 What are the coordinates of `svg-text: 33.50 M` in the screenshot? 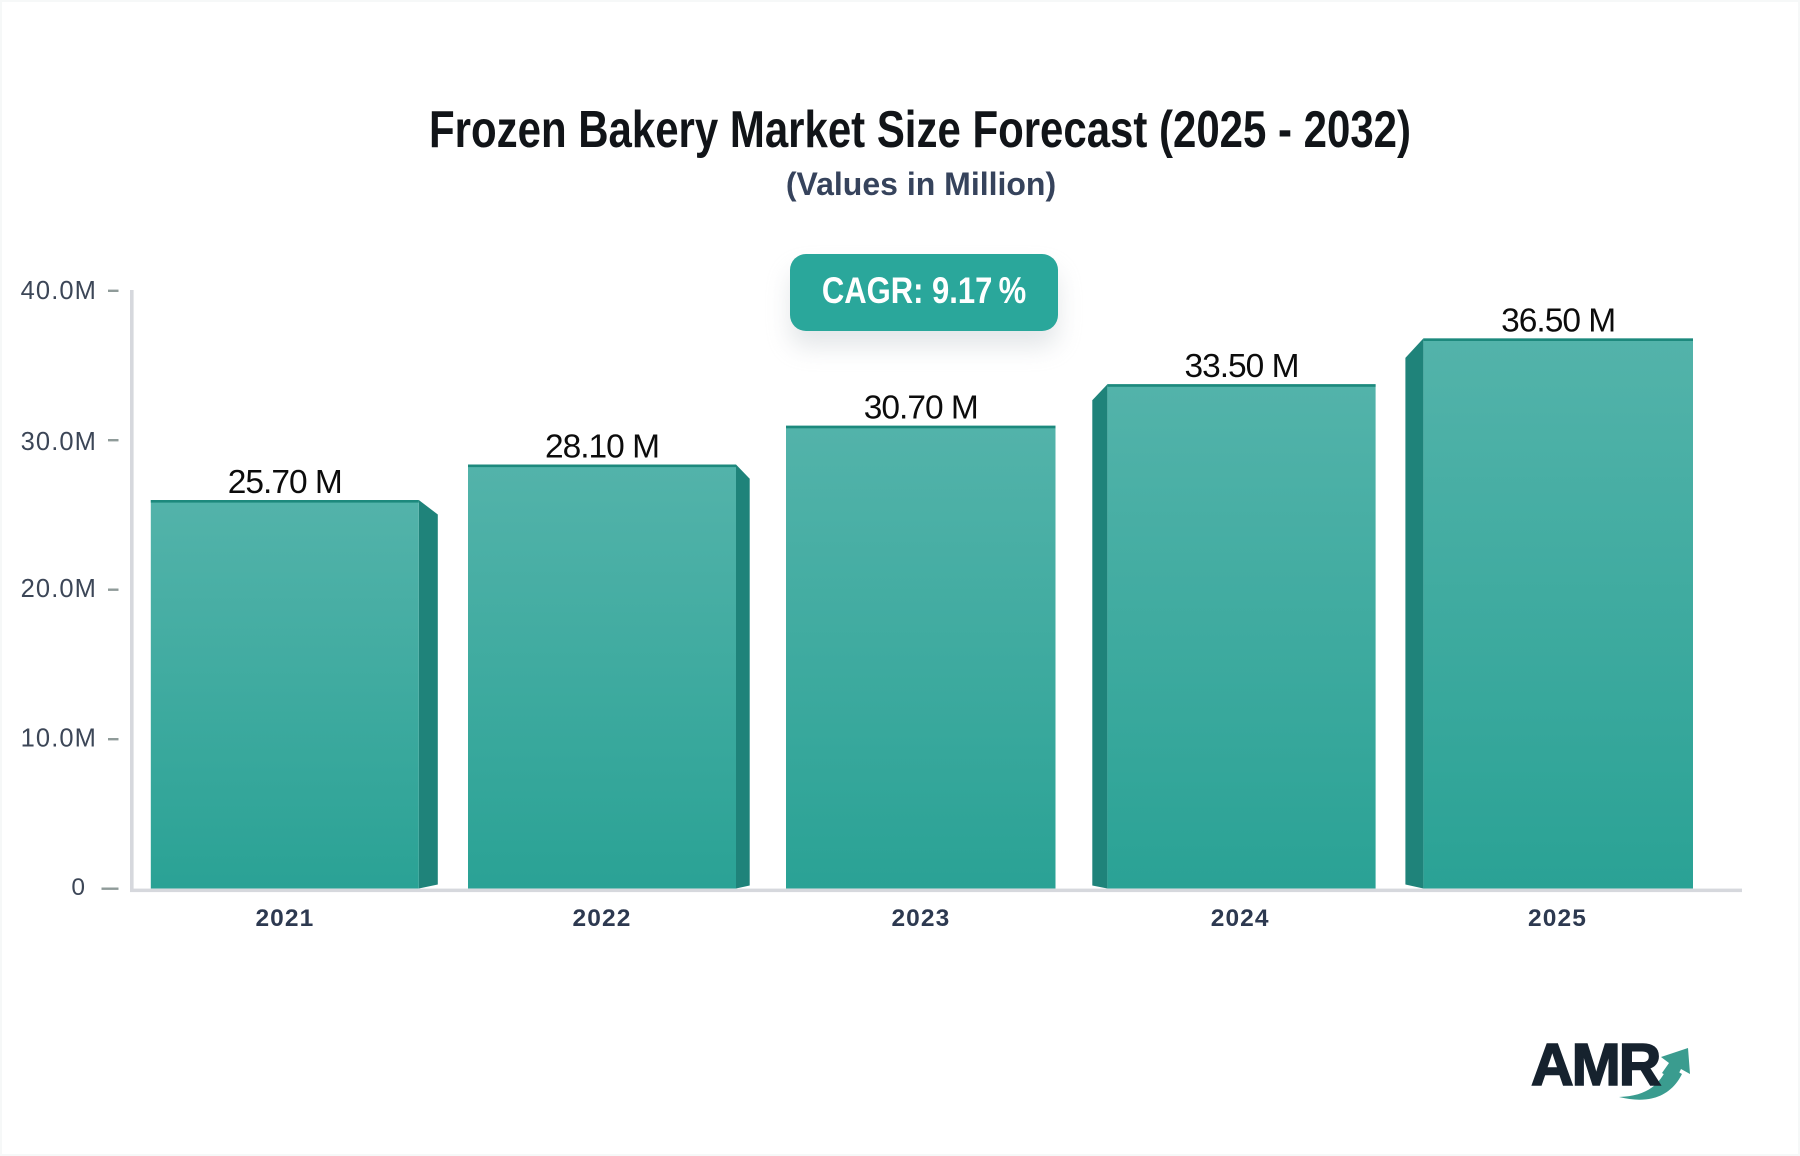 It's located at (1241, 366).